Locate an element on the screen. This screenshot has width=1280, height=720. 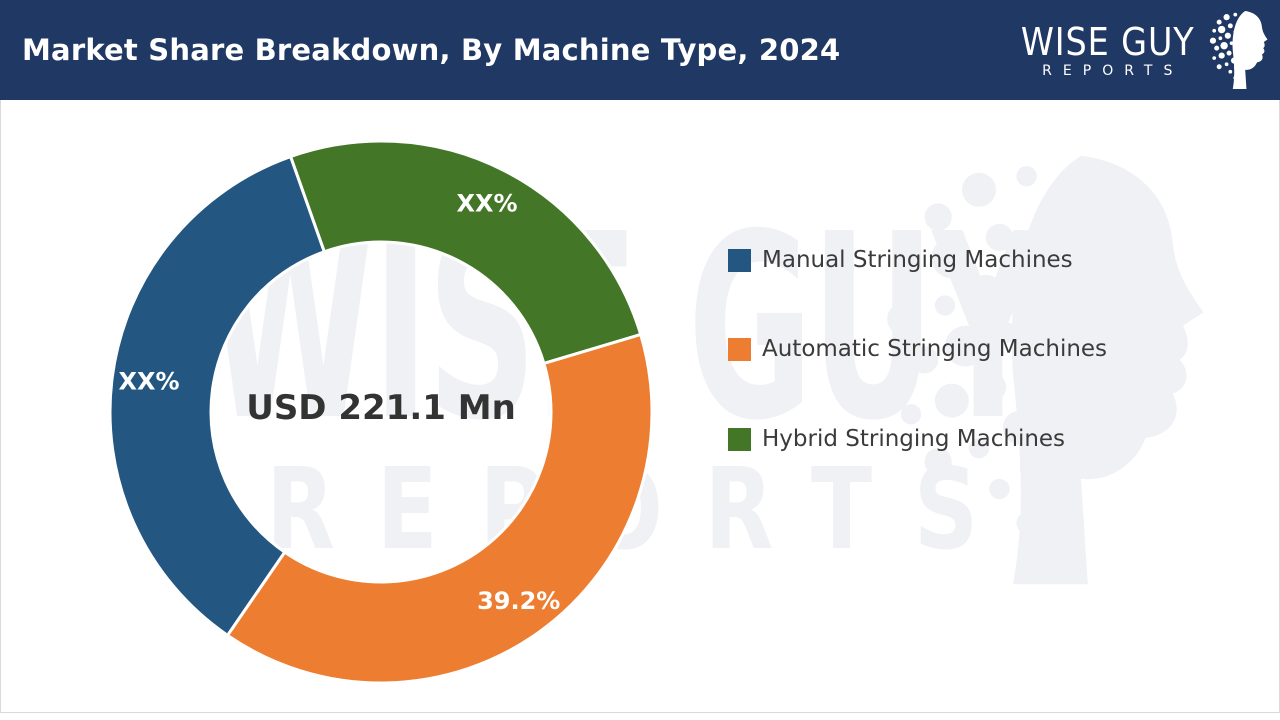
legend-label: Manual Stringing Machines is located at coordinates (917, 260).